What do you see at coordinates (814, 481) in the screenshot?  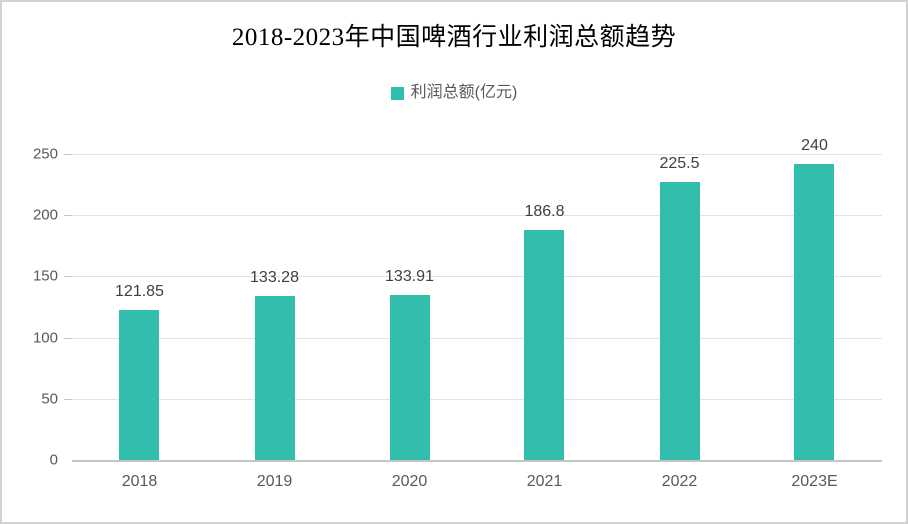 I see `x-axis-label: 2023E` at bounding box center [814, 481].